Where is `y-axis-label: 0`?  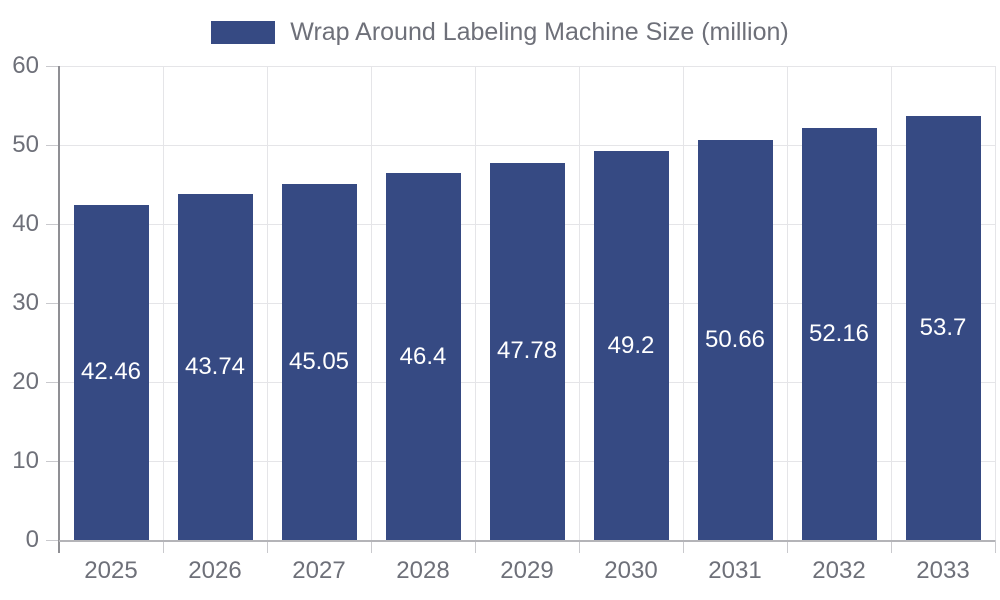
y-axis-label: 0 is located at coordinates (32, 539).